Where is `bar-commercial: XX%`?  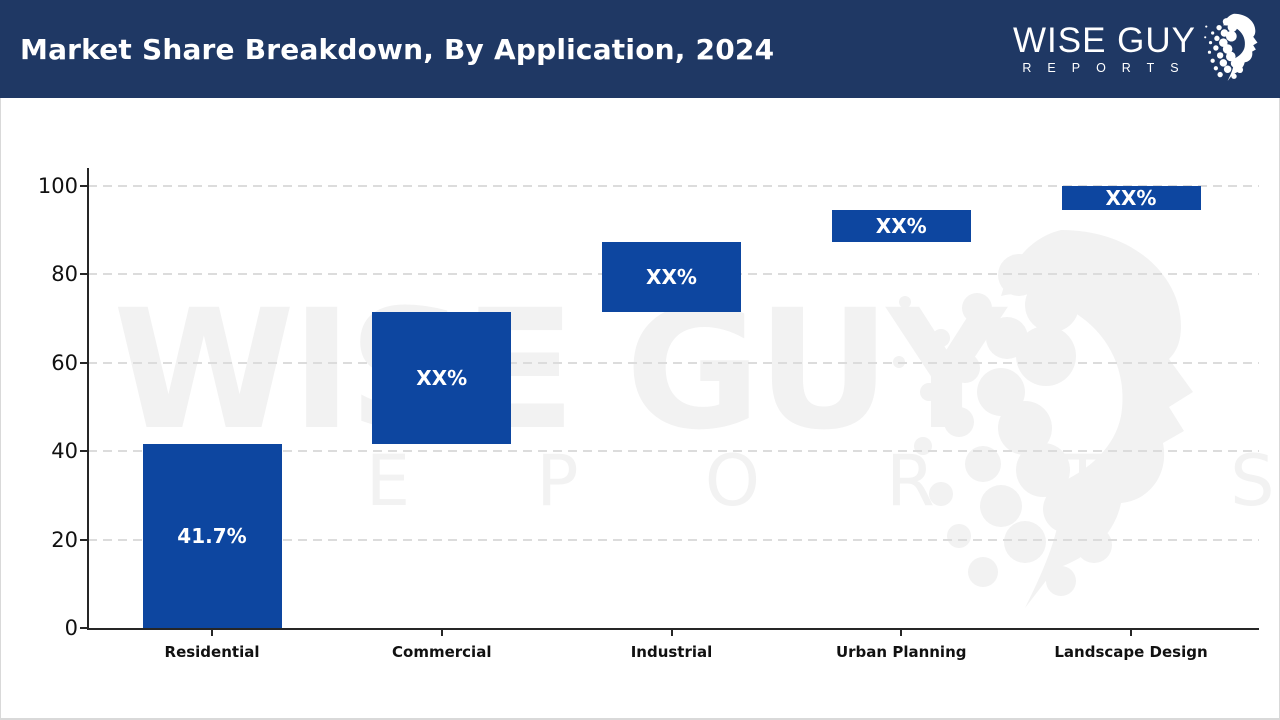 bar-commercial: XX% is located at coordinates (442, 378).